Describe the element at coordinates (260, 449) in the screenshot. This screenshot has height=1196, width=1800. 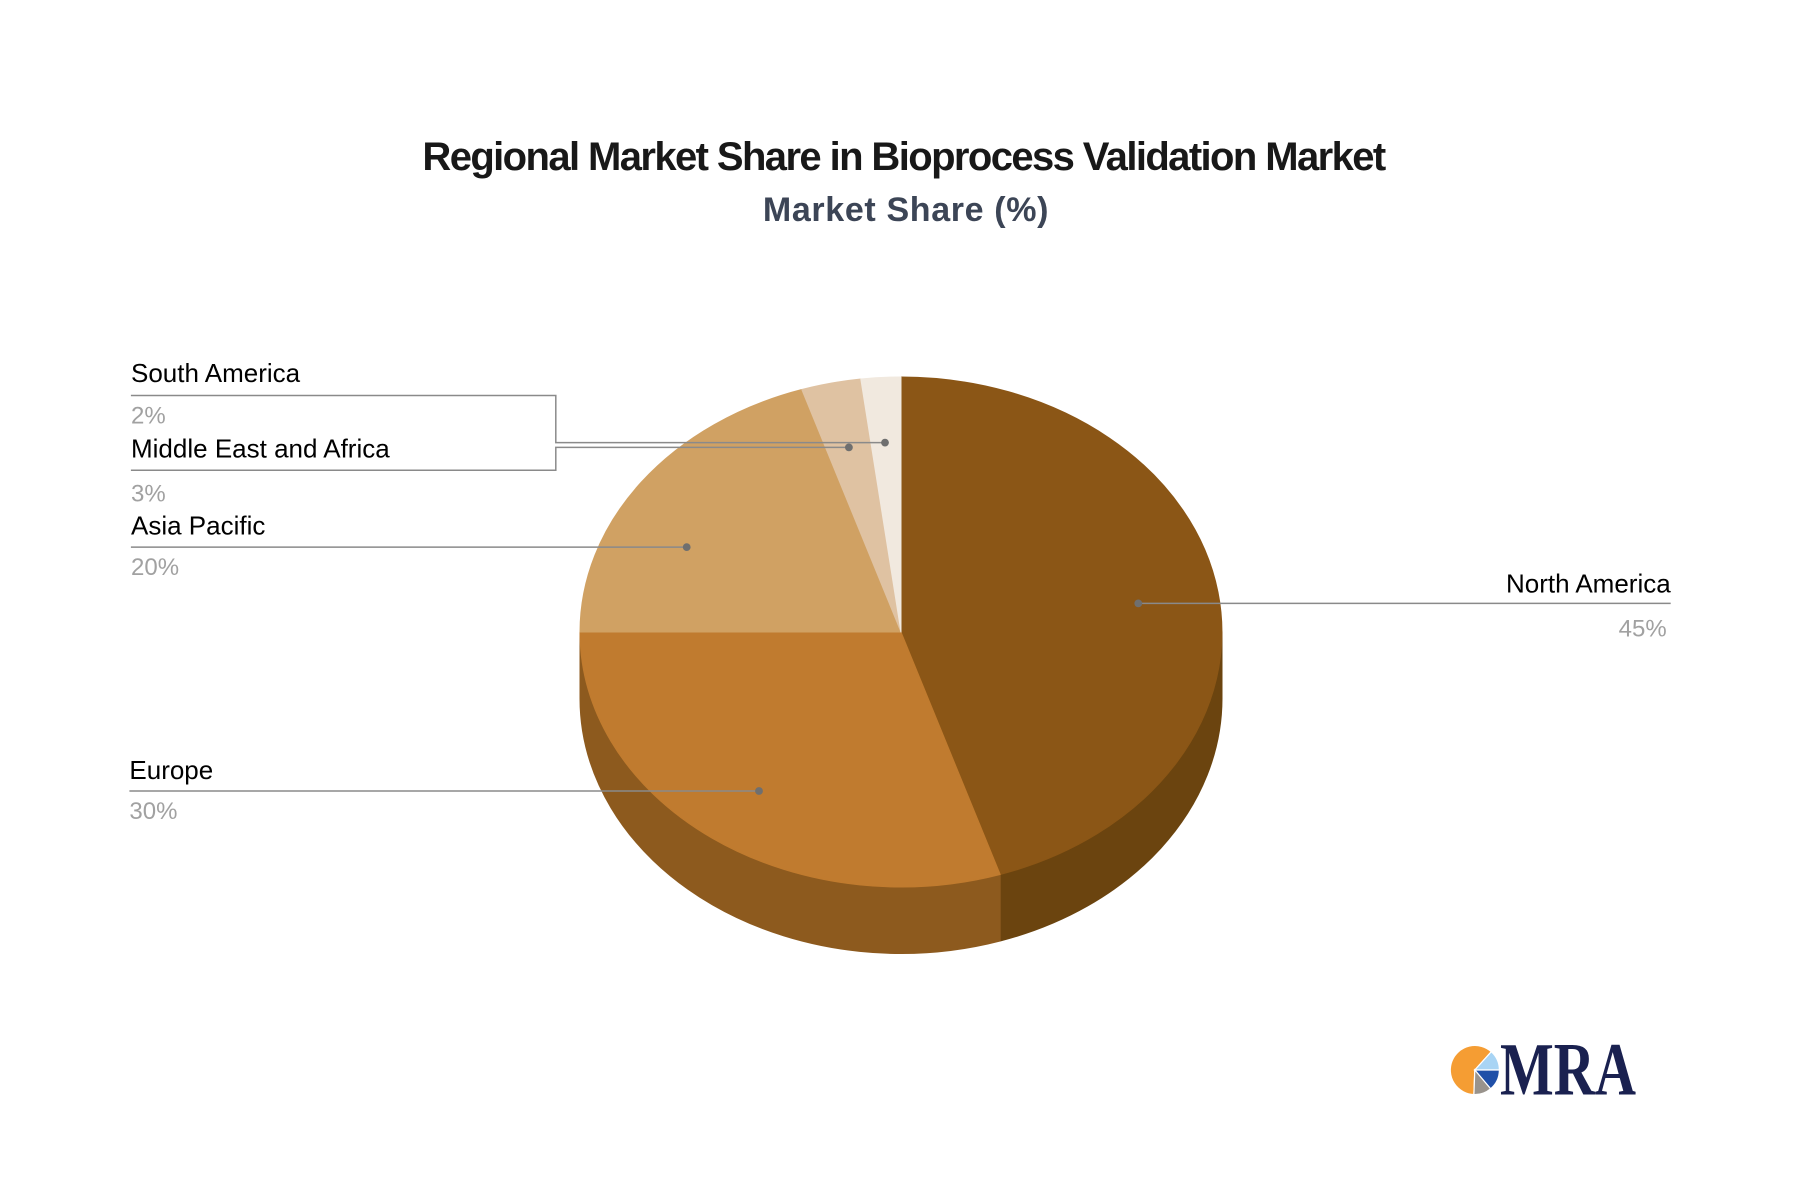
I see `svg-text: Middle East and Africa` at that location.